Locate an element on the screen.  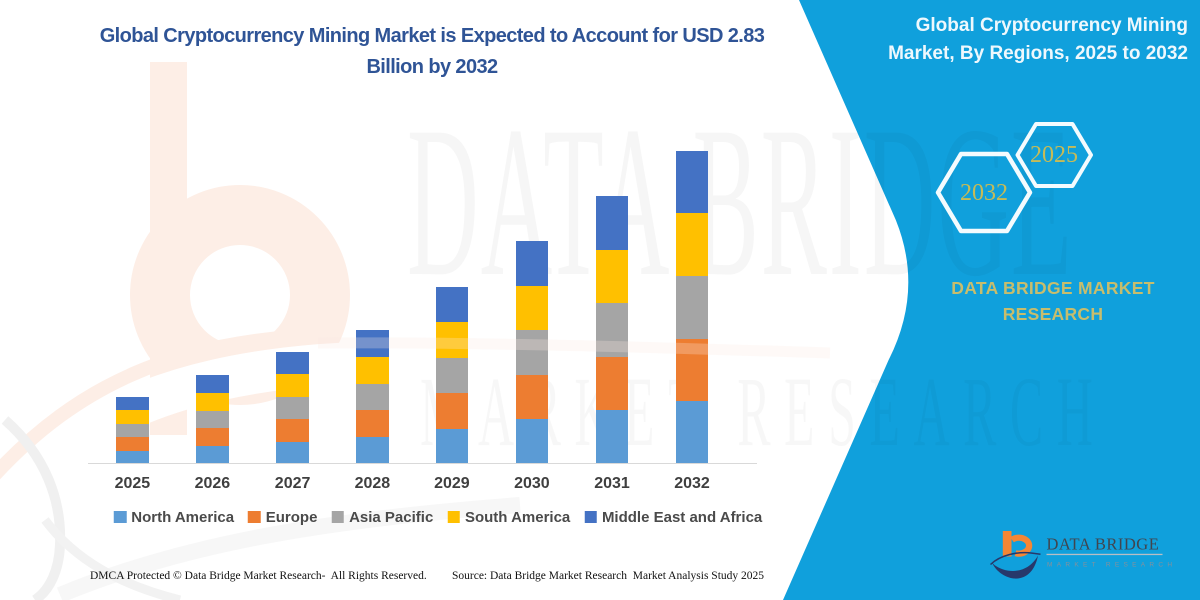
svg-text: 2032 is located at coordinates (984, 193).